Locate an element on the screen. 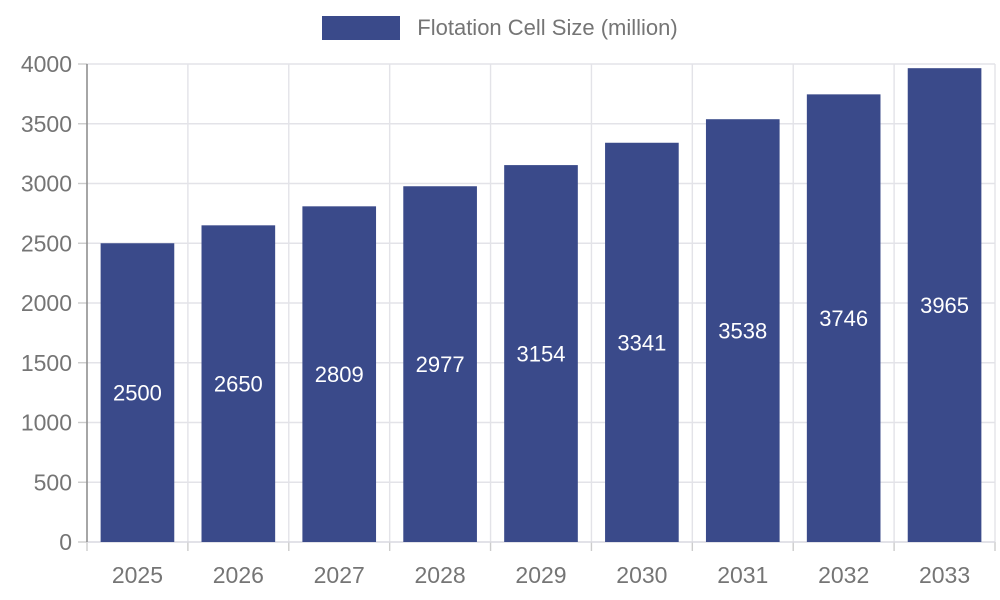 The height and width of the screenshot is (600, 1000). bar-value-label: 2650 is located at coordinates (238, 384).